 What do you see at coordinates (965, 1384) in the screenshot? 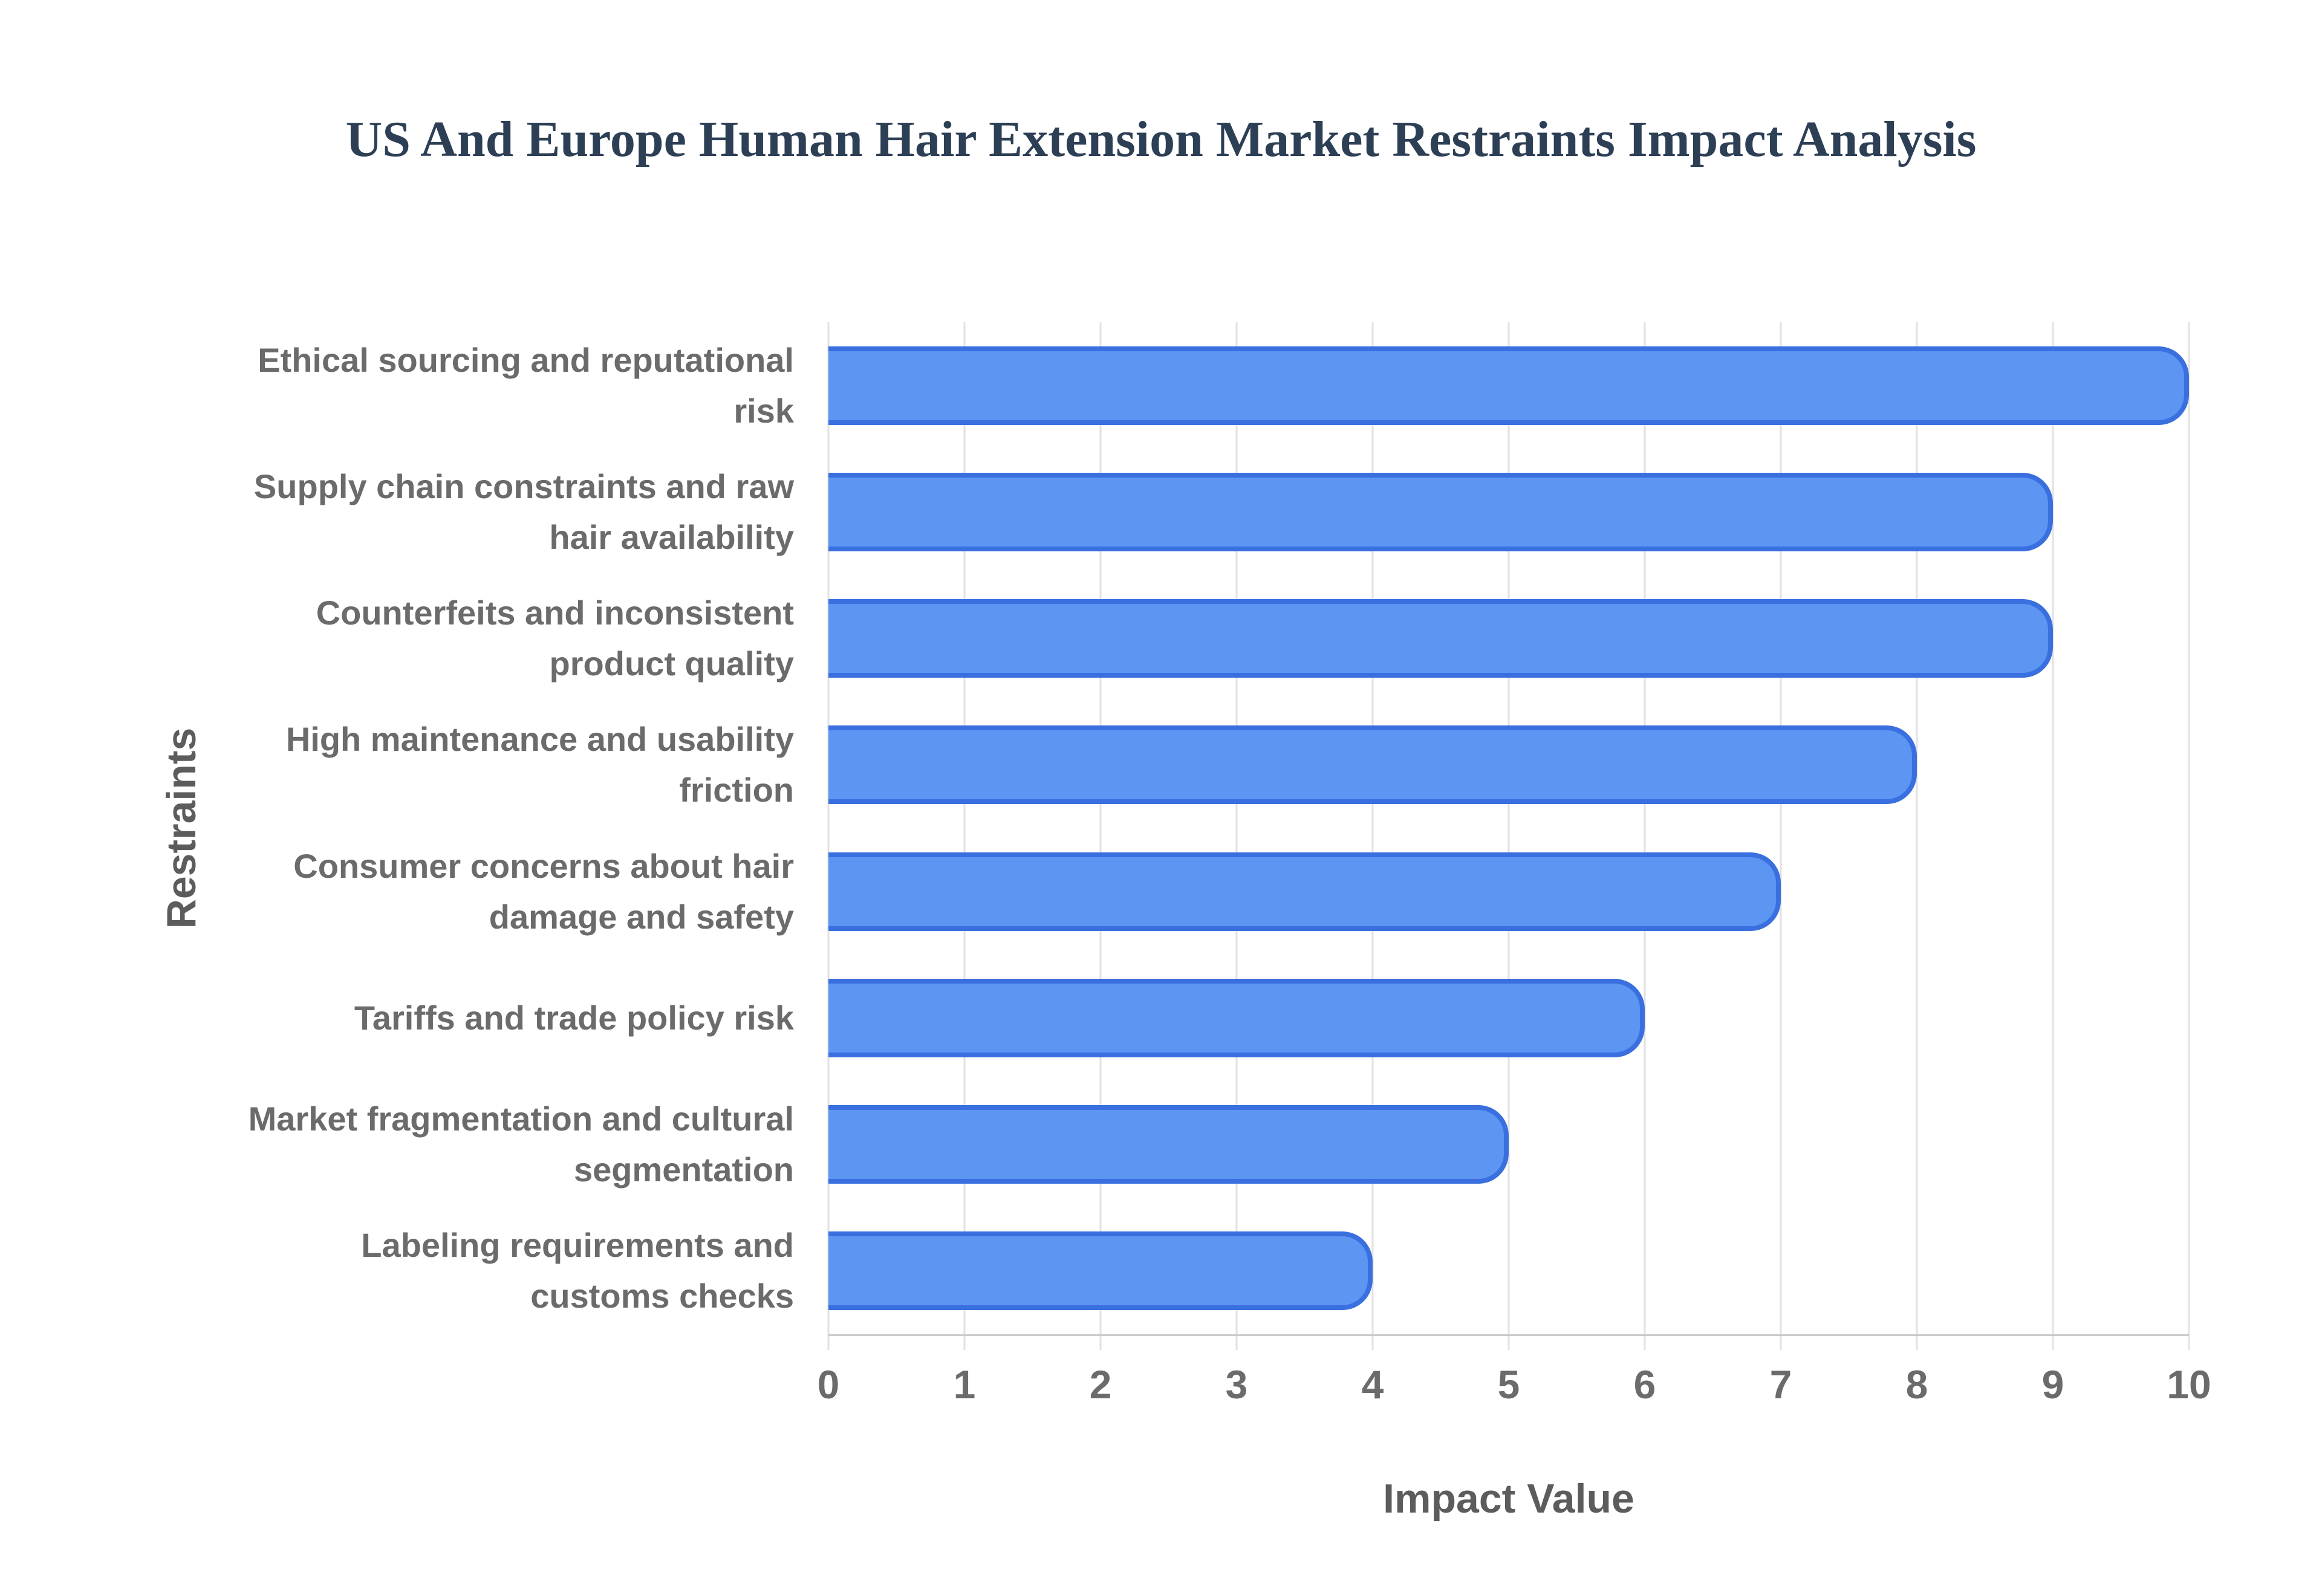
I see `x-tick-label: 1` at bounding box center [965, 1384].